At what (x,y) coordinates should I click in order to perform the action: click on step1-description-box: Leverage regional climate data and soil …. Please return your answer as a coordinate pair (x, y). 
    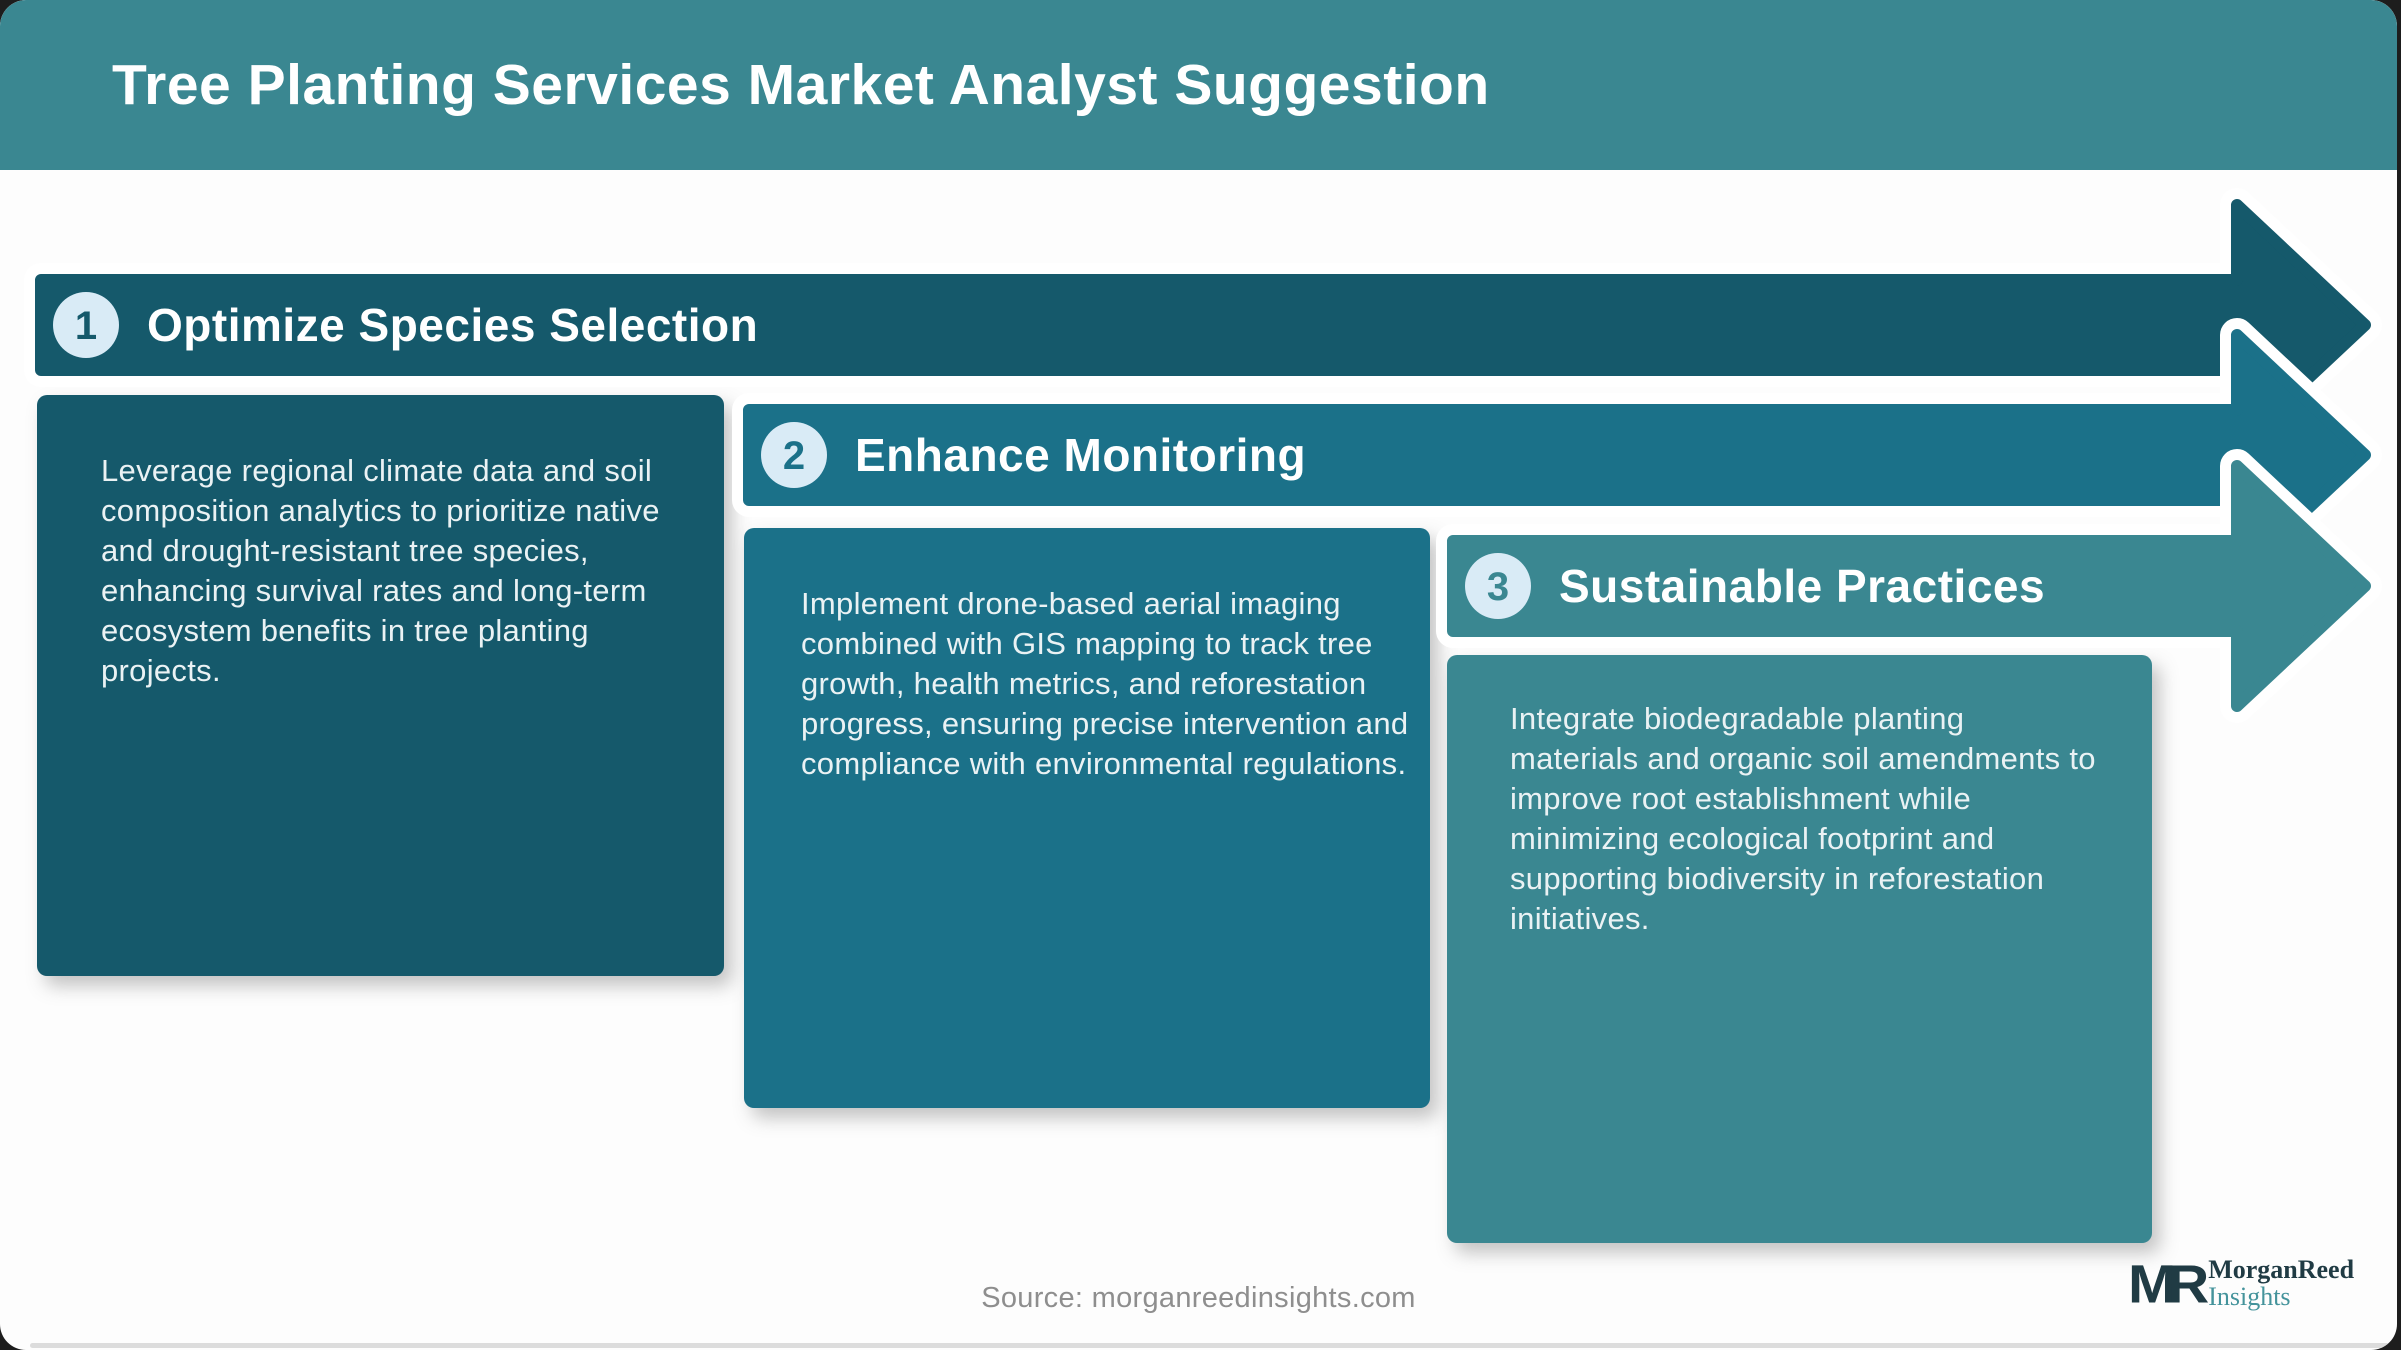
    Looking at the image, I should click on (380, 685).